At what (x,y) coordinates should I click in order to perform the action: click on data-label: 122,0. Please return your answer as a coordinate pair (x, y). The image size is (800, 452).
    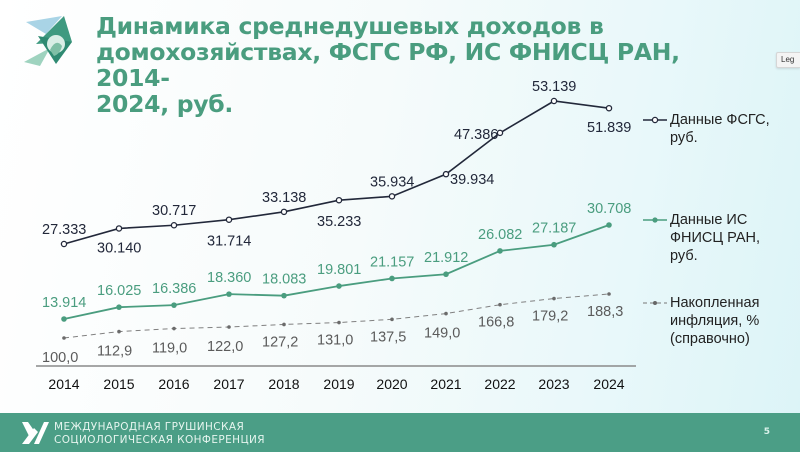
    Looking at the image, I should click on (225, 347).